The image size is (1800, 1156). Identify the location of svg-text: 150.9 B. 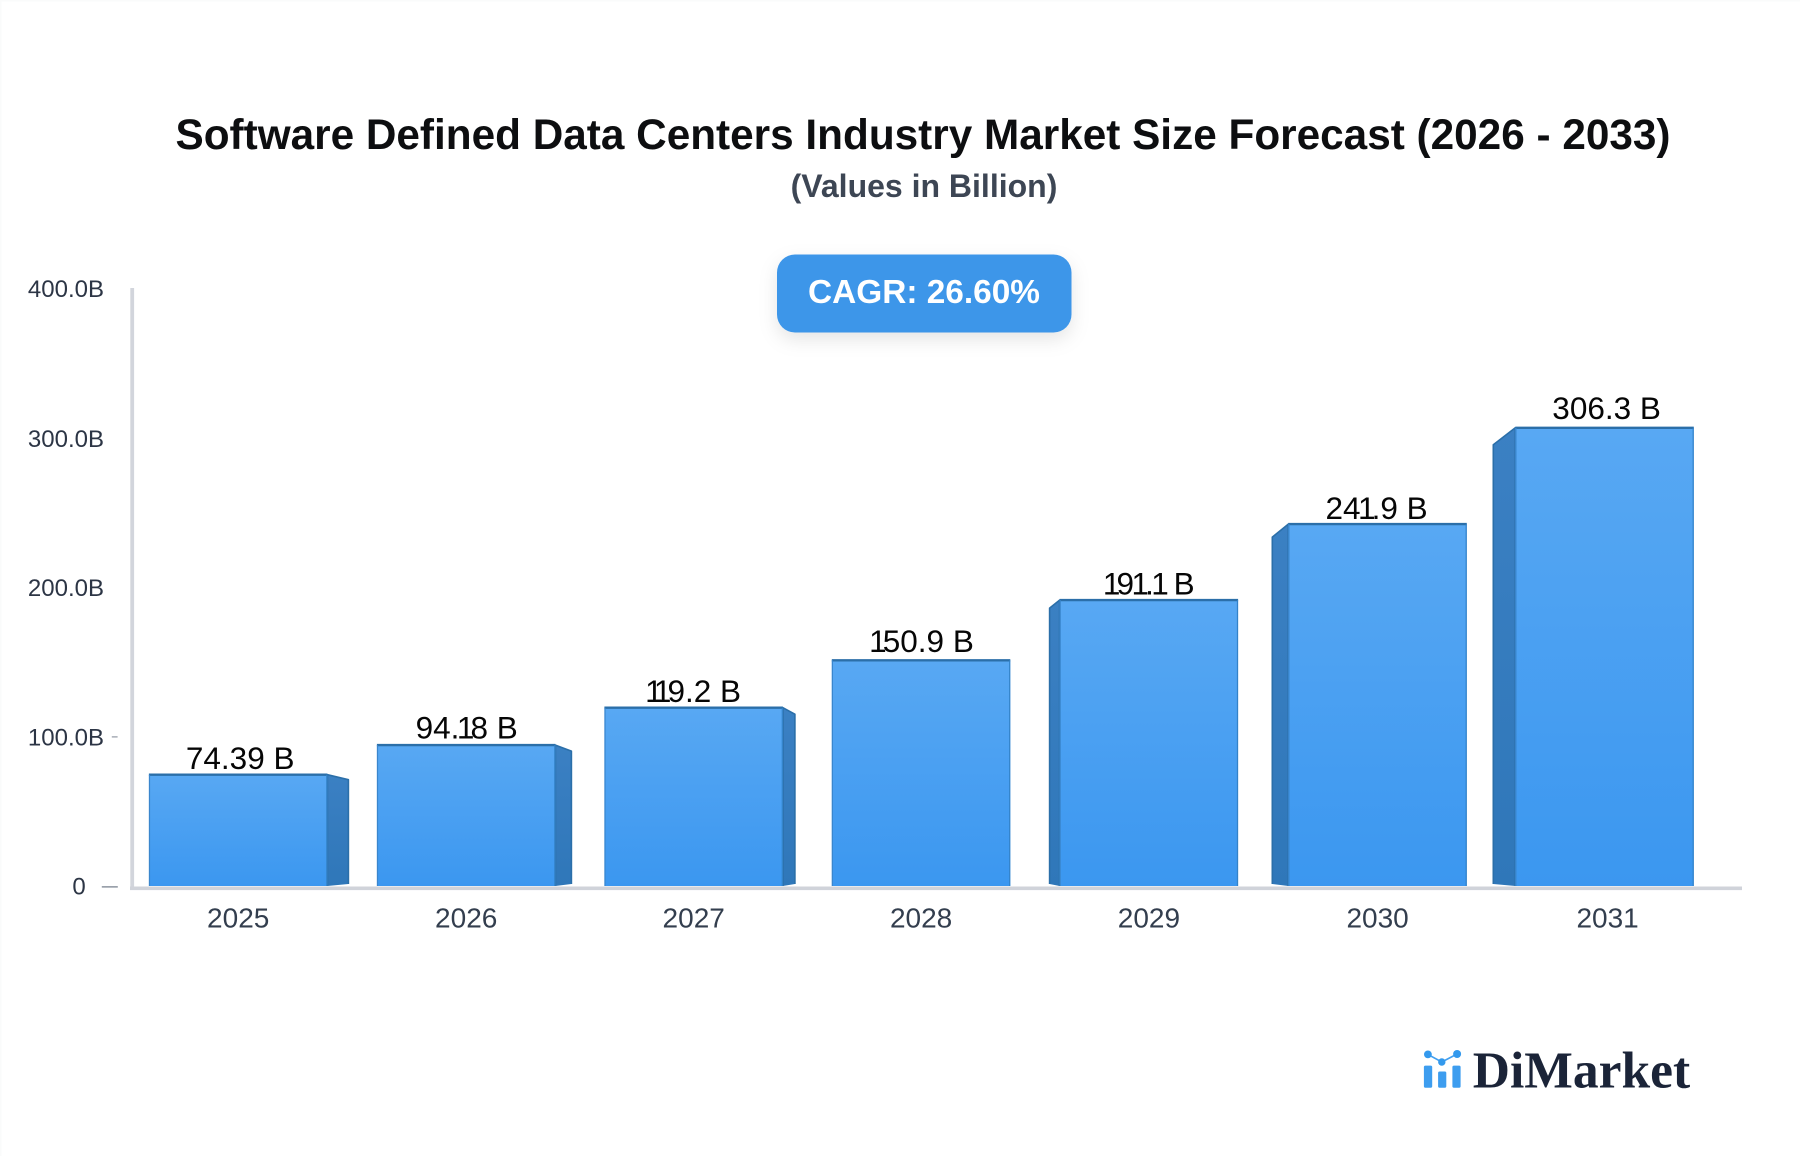
(921, 641).